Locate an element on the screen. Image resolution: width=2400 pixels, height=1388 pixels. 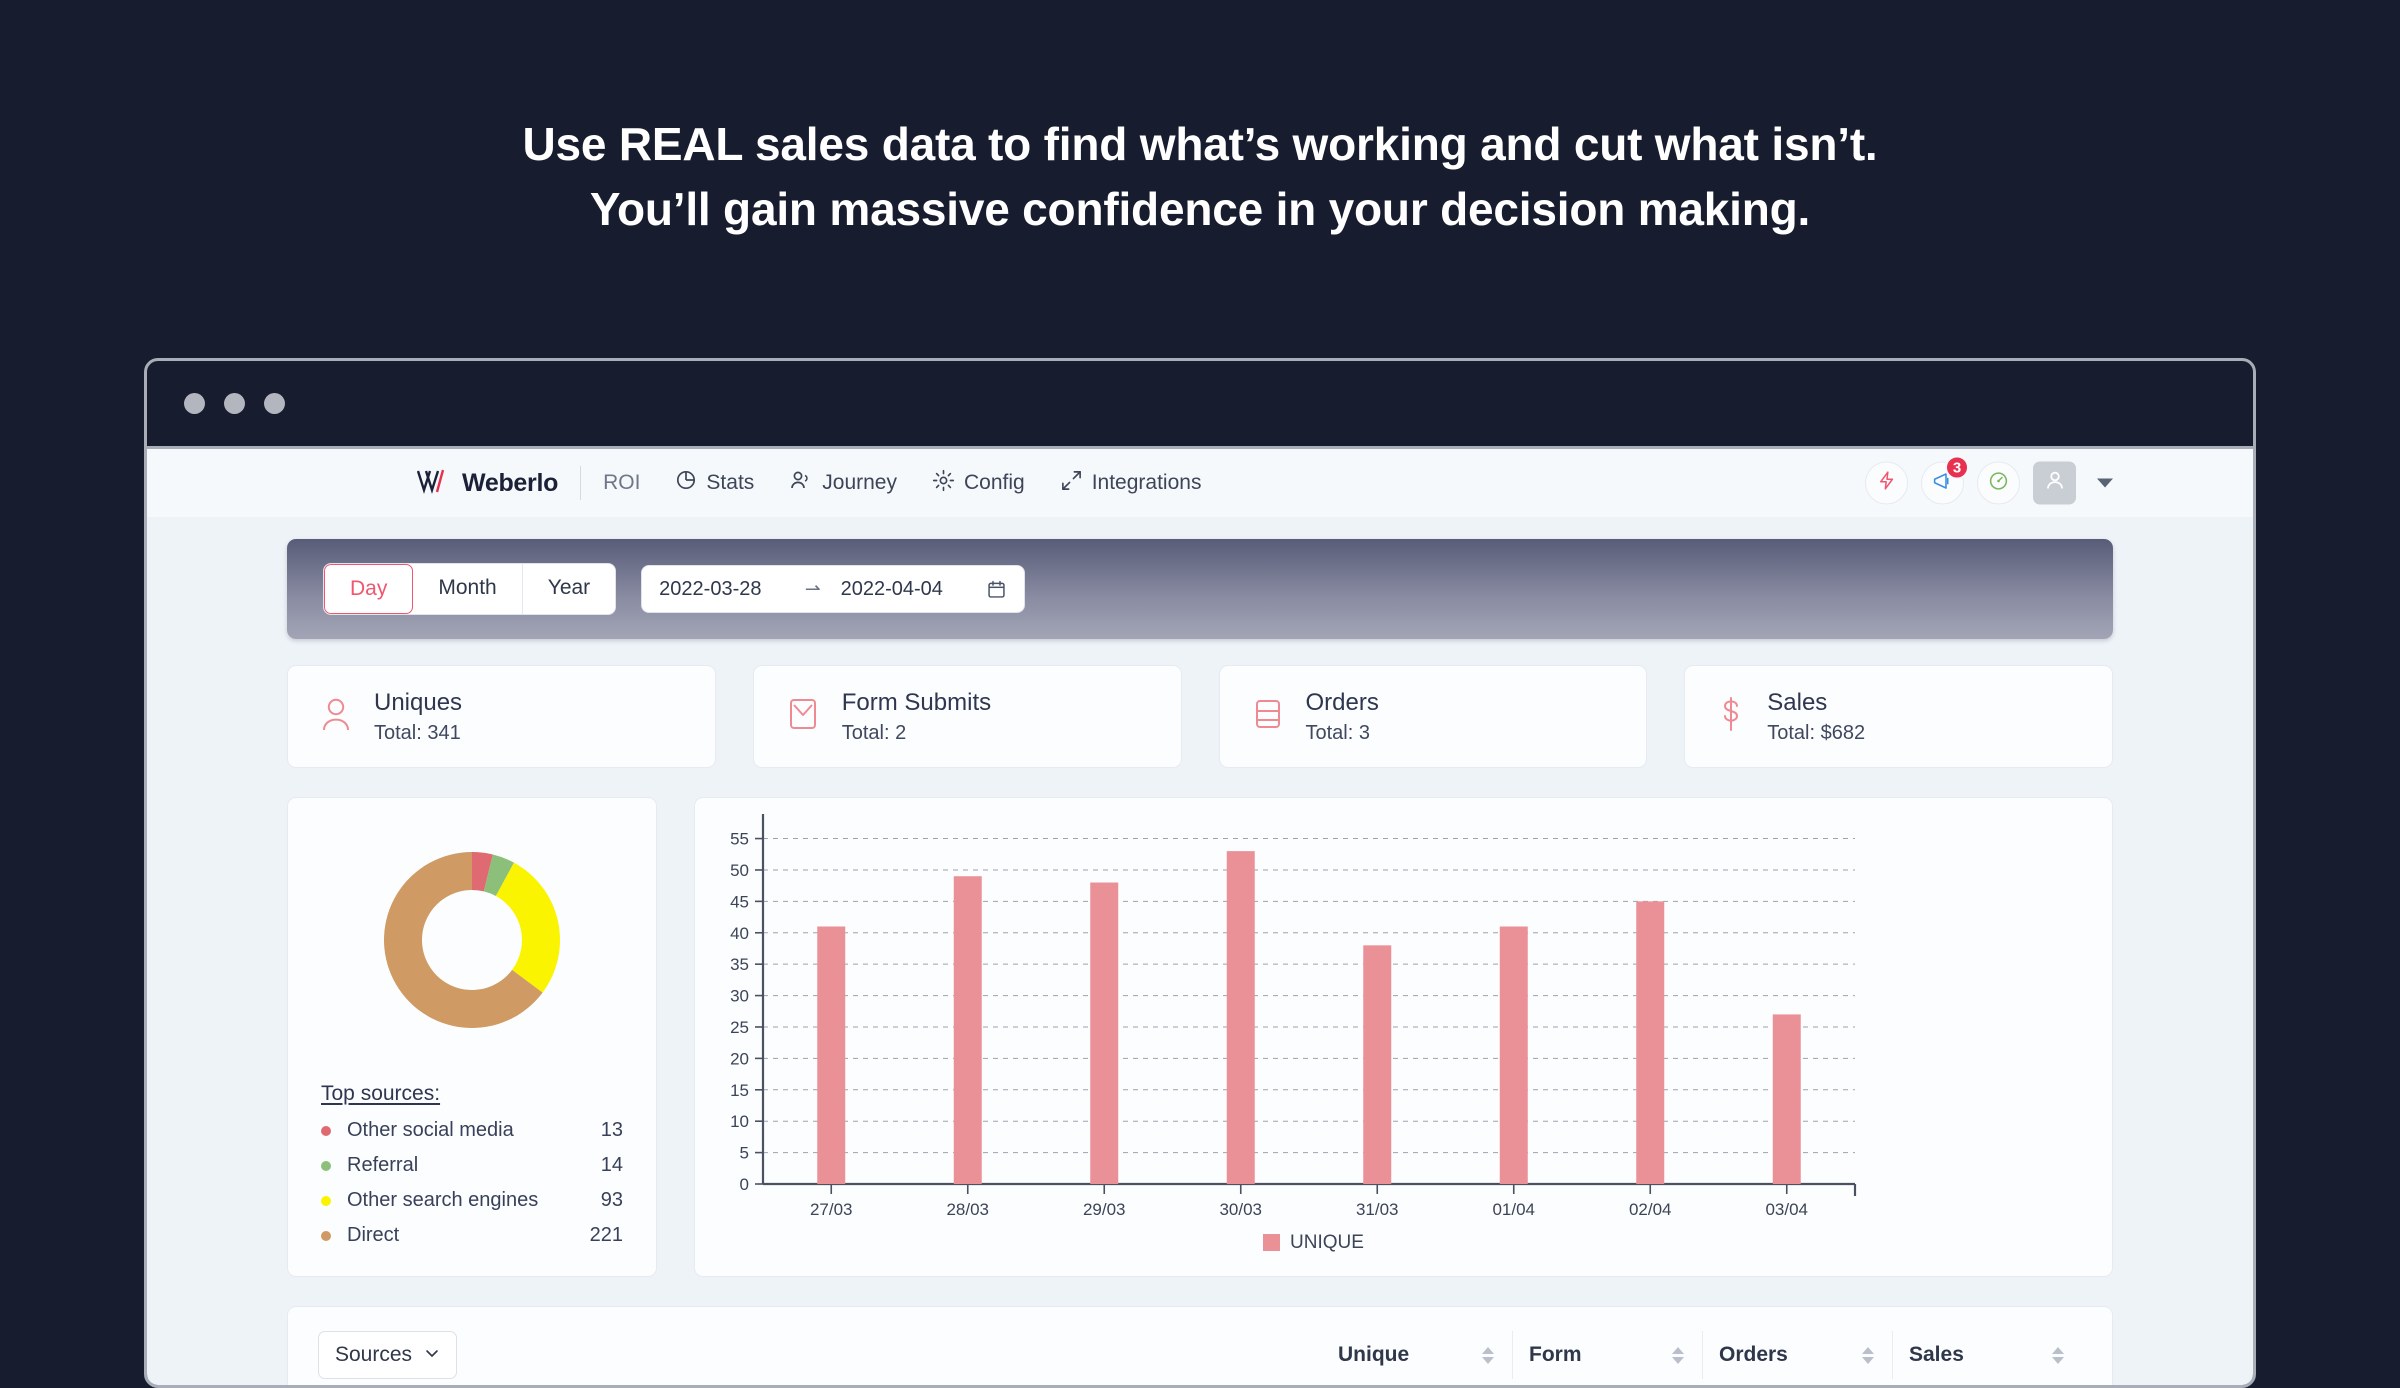
nav-item-roi: ROI is located at coordinates (621, 483).